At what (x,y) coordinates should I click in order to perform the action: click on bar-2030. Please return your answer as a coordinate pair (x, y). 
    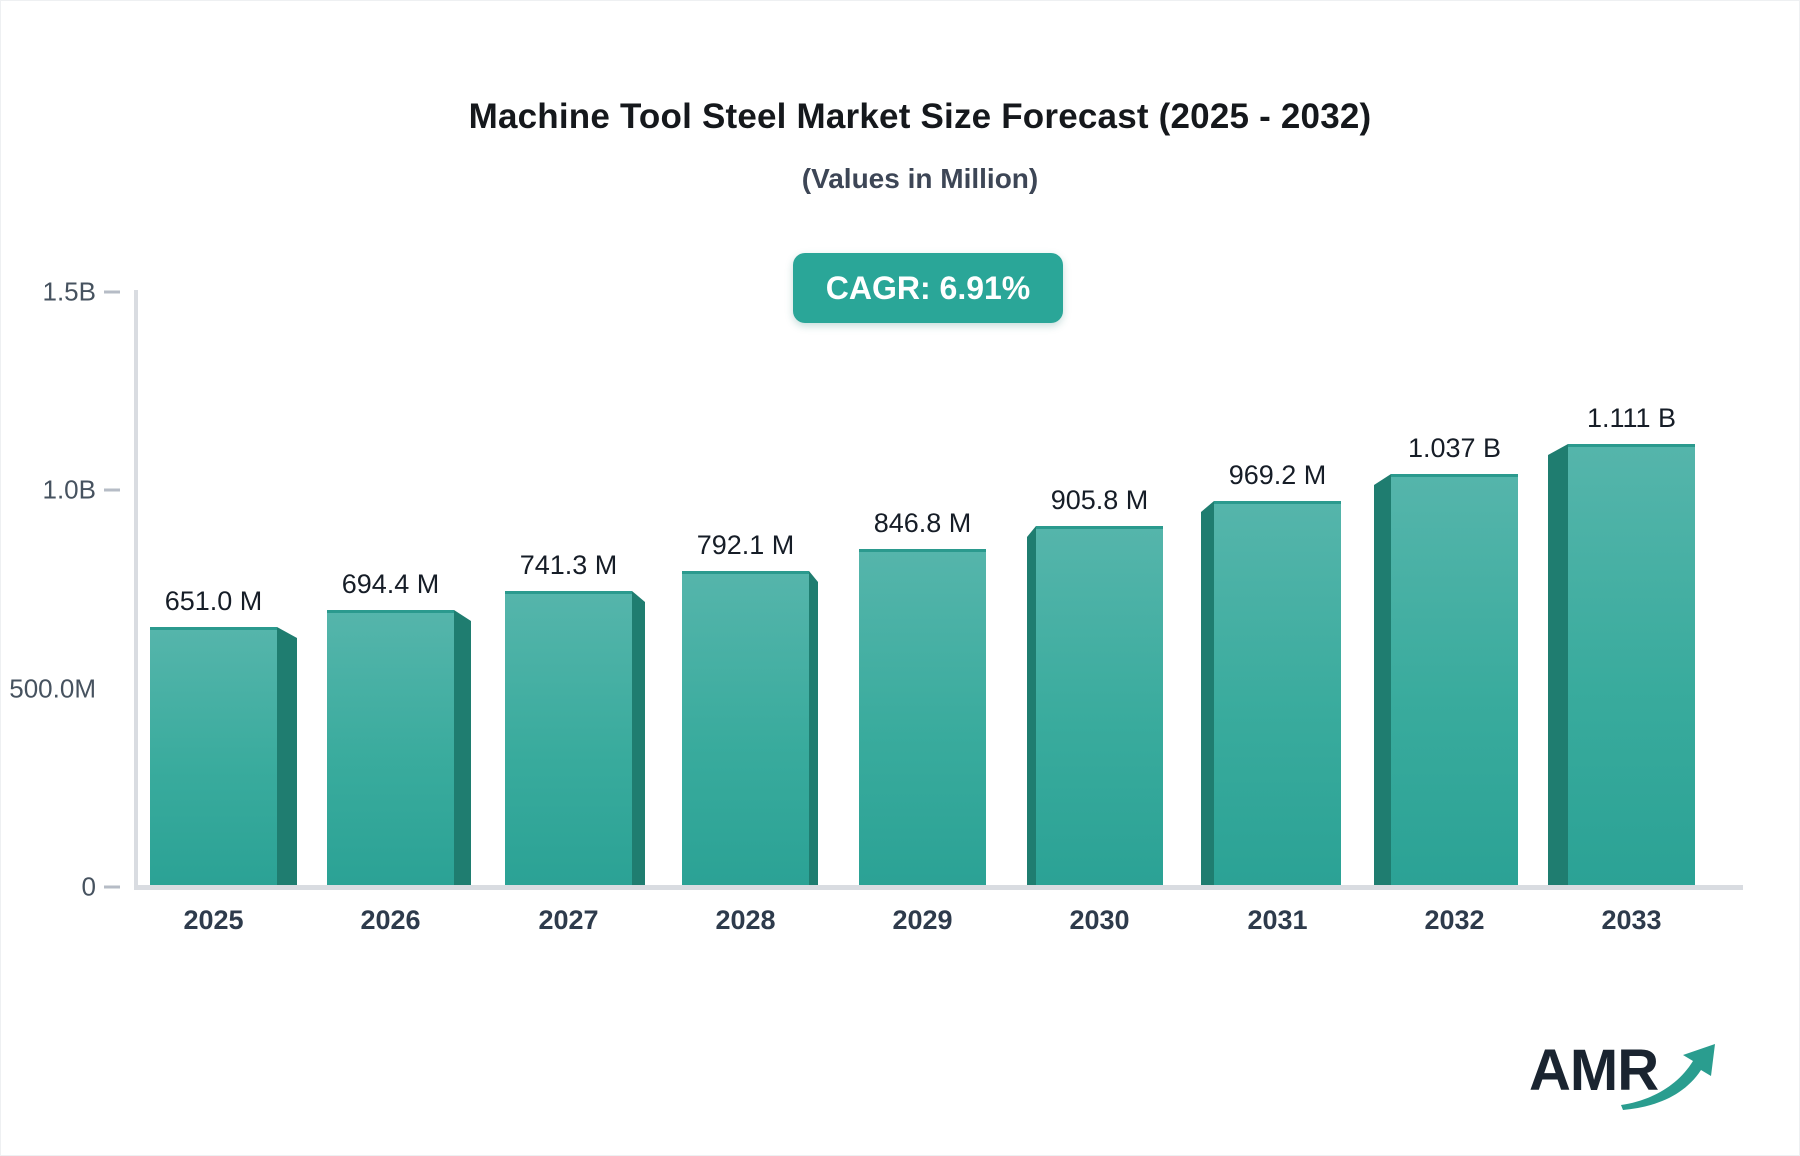
    Looking at the image, I should click on (1099, 705).